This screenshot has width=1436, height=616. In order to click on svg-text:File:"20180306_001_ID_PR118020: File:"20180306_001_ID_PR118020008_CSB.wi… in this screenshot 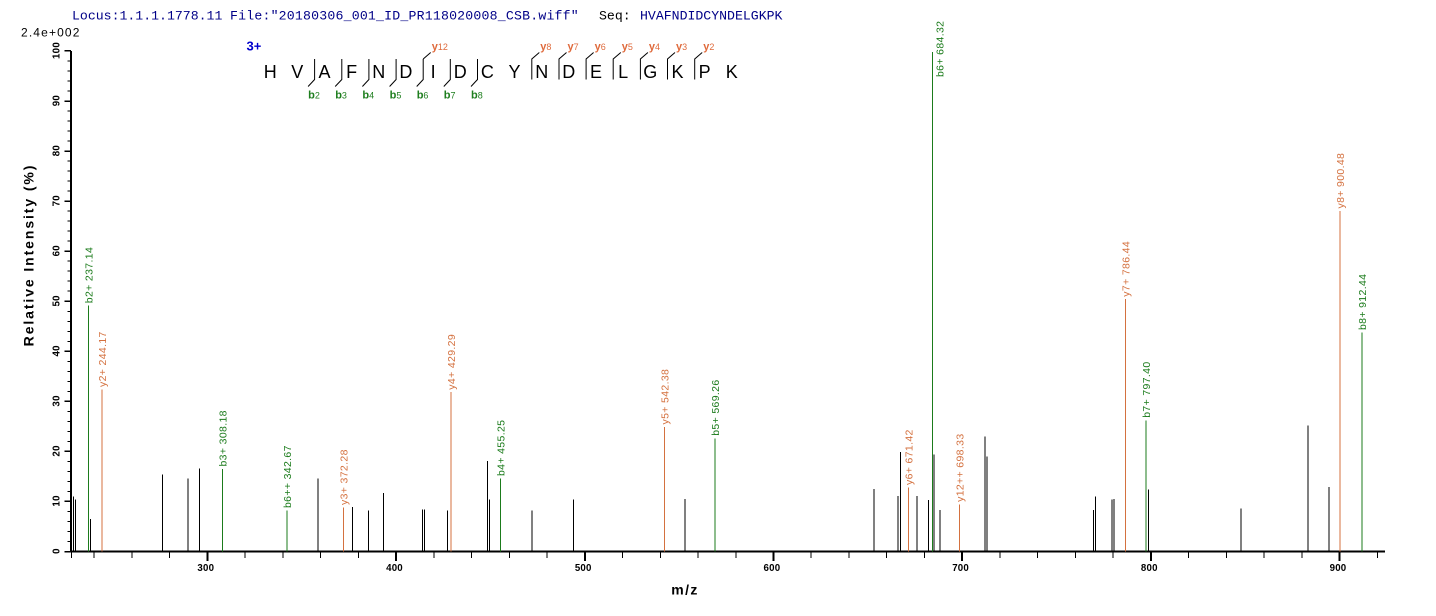, I will do `click(404, 16)`.